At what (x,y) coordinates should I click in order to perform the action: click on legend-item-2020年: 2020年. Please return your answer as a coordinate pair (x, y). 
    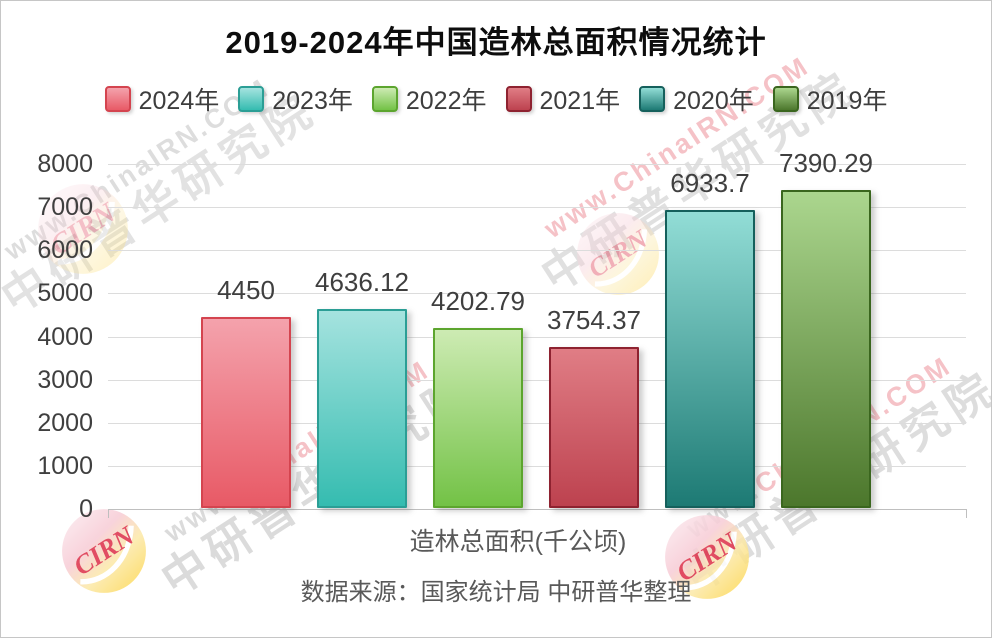
    Looking at the image, I should click on (696, 99).